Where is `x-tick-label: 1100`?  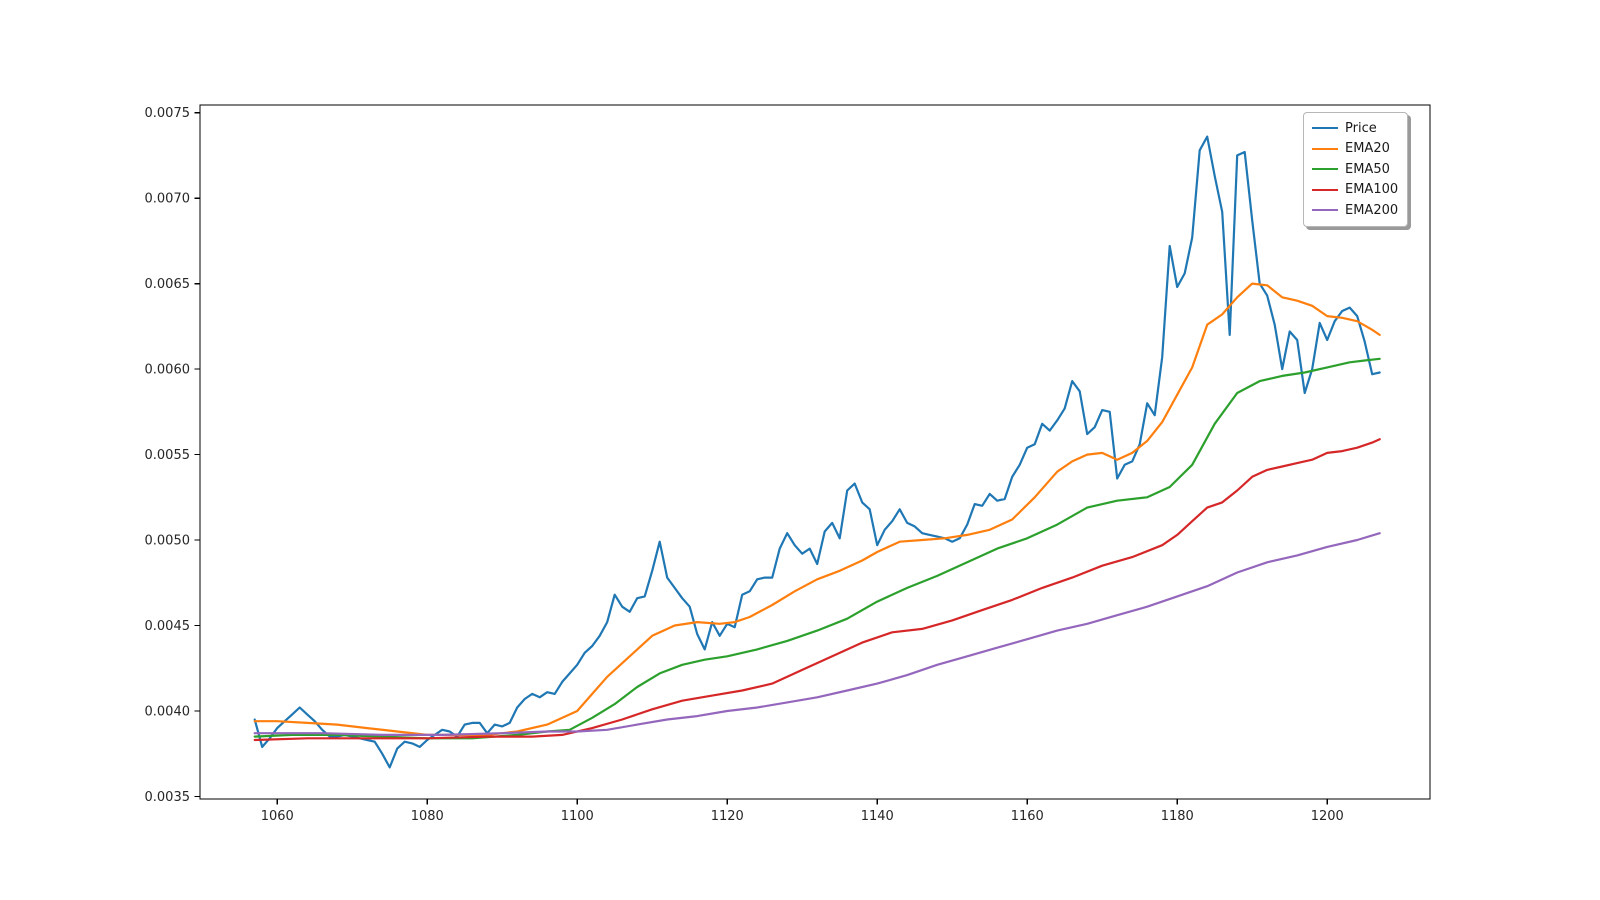 x-tick-label: 1100 is located at coordinates (577, 816).